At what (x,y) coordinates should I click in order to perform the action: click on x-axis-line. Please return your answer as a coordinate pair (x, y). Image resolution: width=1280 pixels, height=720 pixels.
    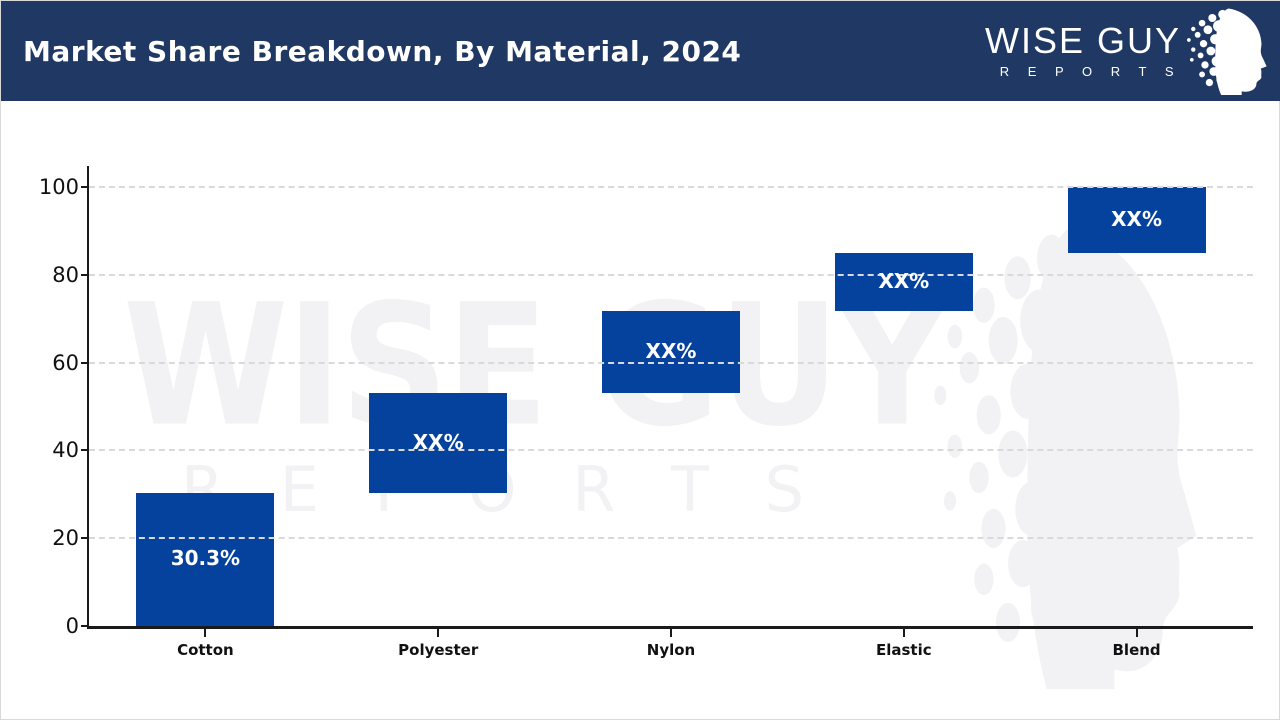
    Looking at the image, I should click on (670, 627).